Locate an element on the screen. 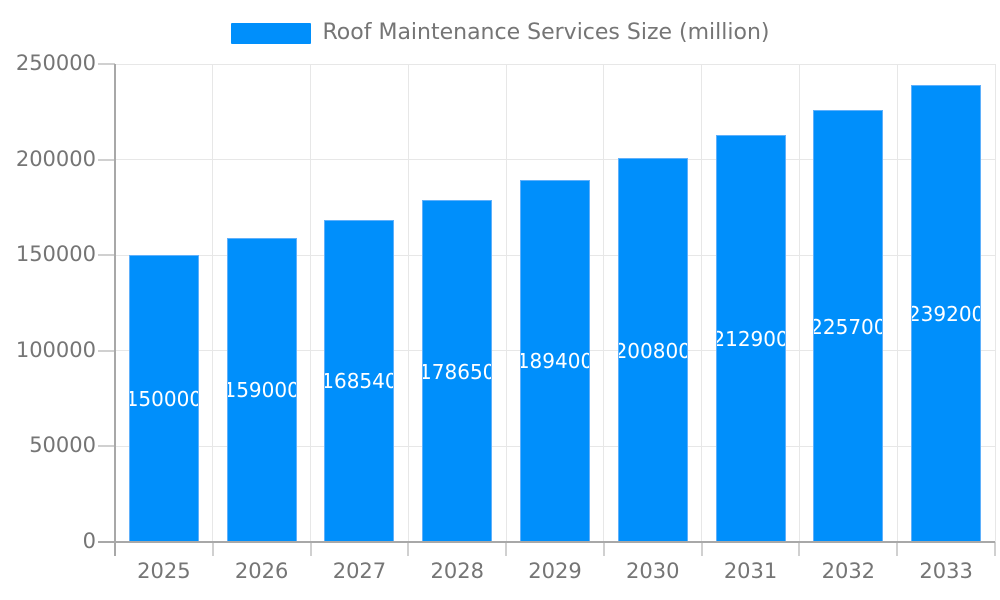 Image resolution: width=1000 pixels, height=600 pixels. bar: 239200 is located at coordinates (946, 313).